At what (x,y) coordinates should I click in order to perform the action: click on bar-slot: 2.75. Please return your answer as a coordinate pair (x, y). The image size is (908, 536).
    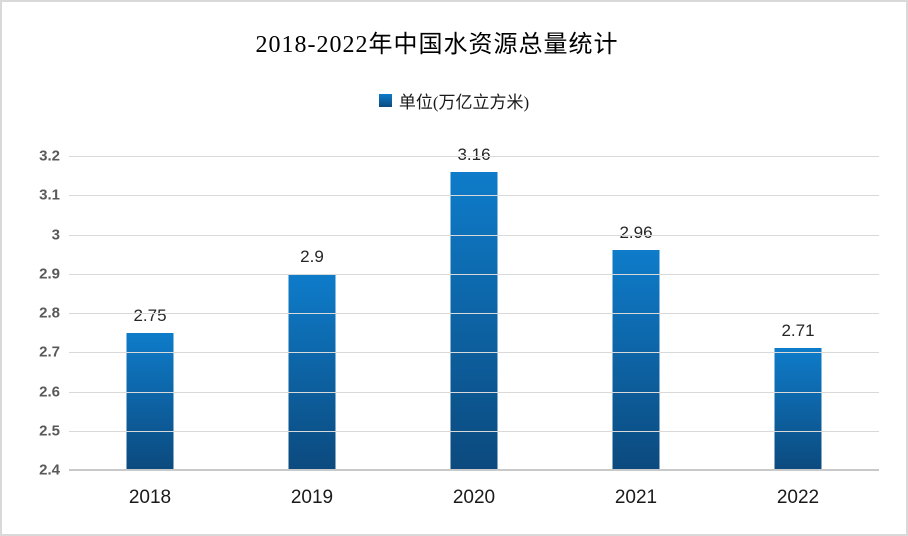
    Looking at the image, I should click on (150, 313).